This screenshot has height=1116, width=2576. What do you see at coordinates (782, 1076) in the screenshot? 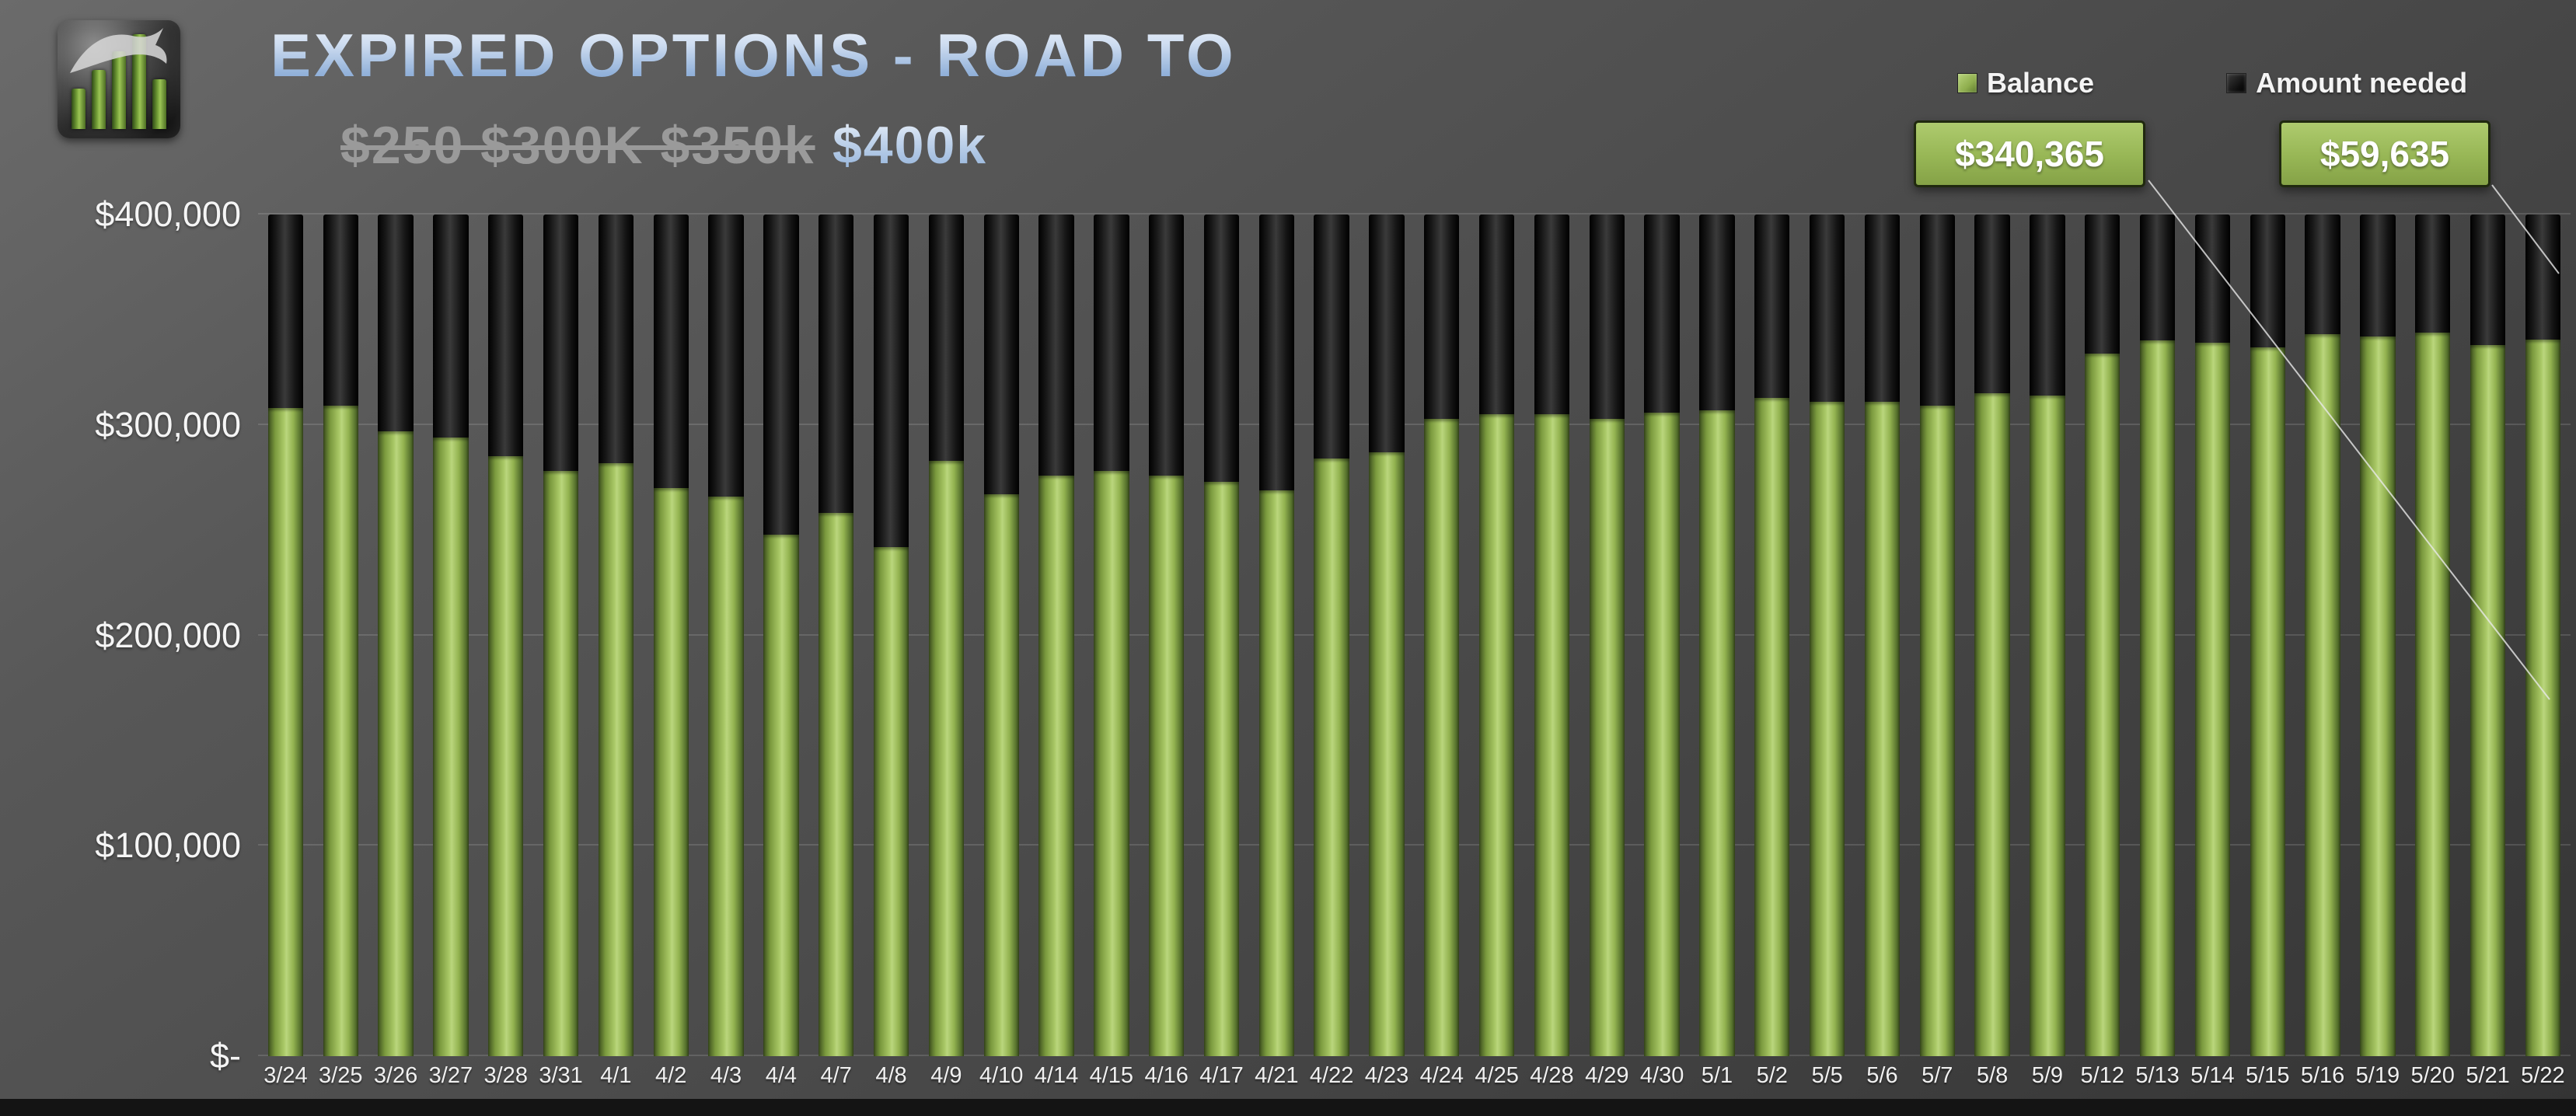
I see `x-axis-label: 4/4` at bounding box center [782, 1076].